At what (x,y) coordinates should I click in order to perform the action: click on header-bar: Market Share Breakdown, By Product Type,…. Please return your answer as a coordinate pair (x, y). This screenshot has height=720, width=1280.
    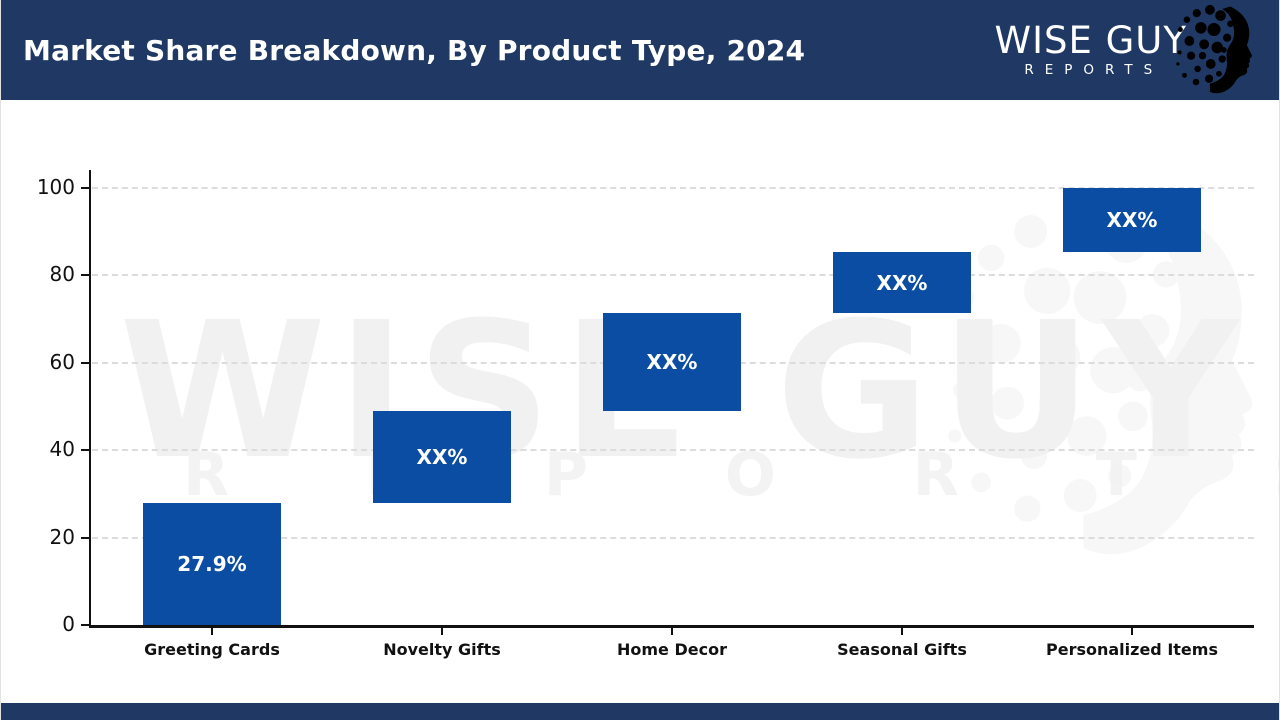
    Looking at the image, I should click on (640, 50).